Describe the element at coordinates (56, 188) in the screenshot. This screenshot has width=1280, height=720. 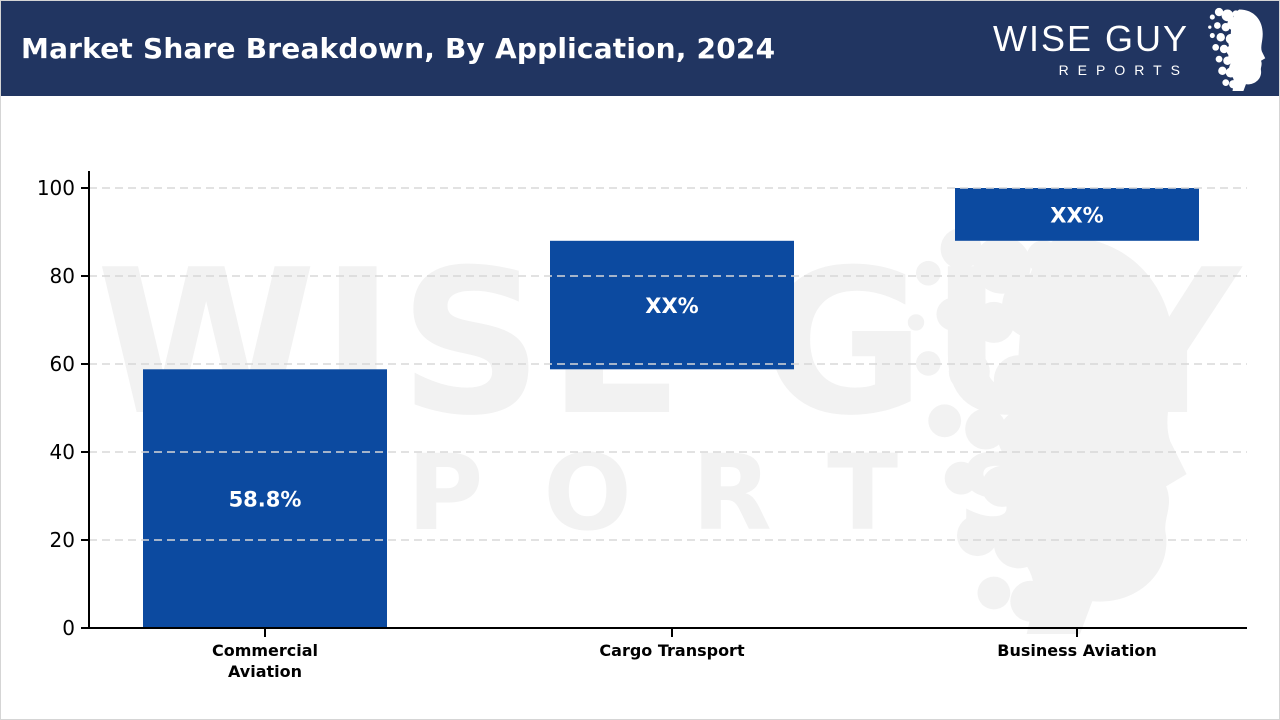
I see `y-tick-label-100: 100` at that location.